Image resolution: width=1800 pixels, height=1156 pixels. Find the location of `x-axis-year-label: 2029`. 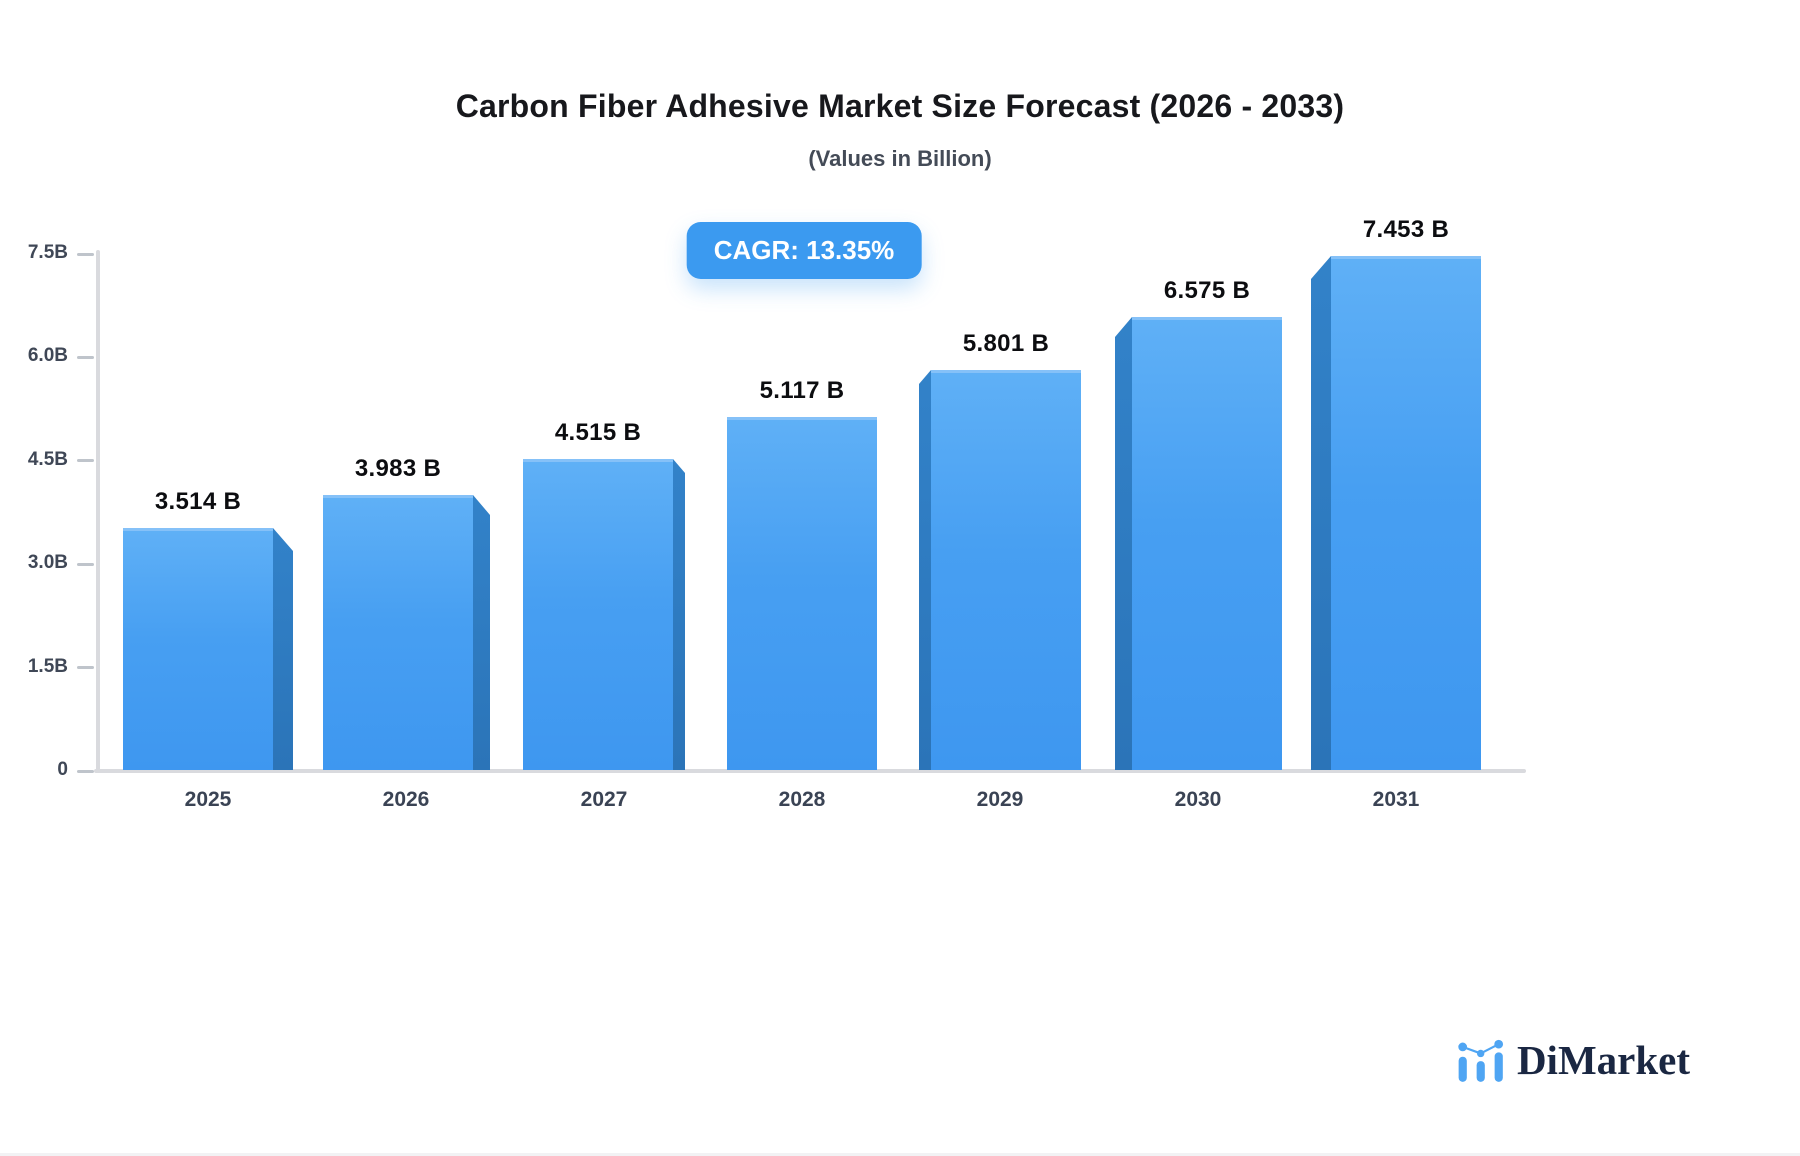

x-axis-year-label: 2029 is located at coordinates (1000, 799).